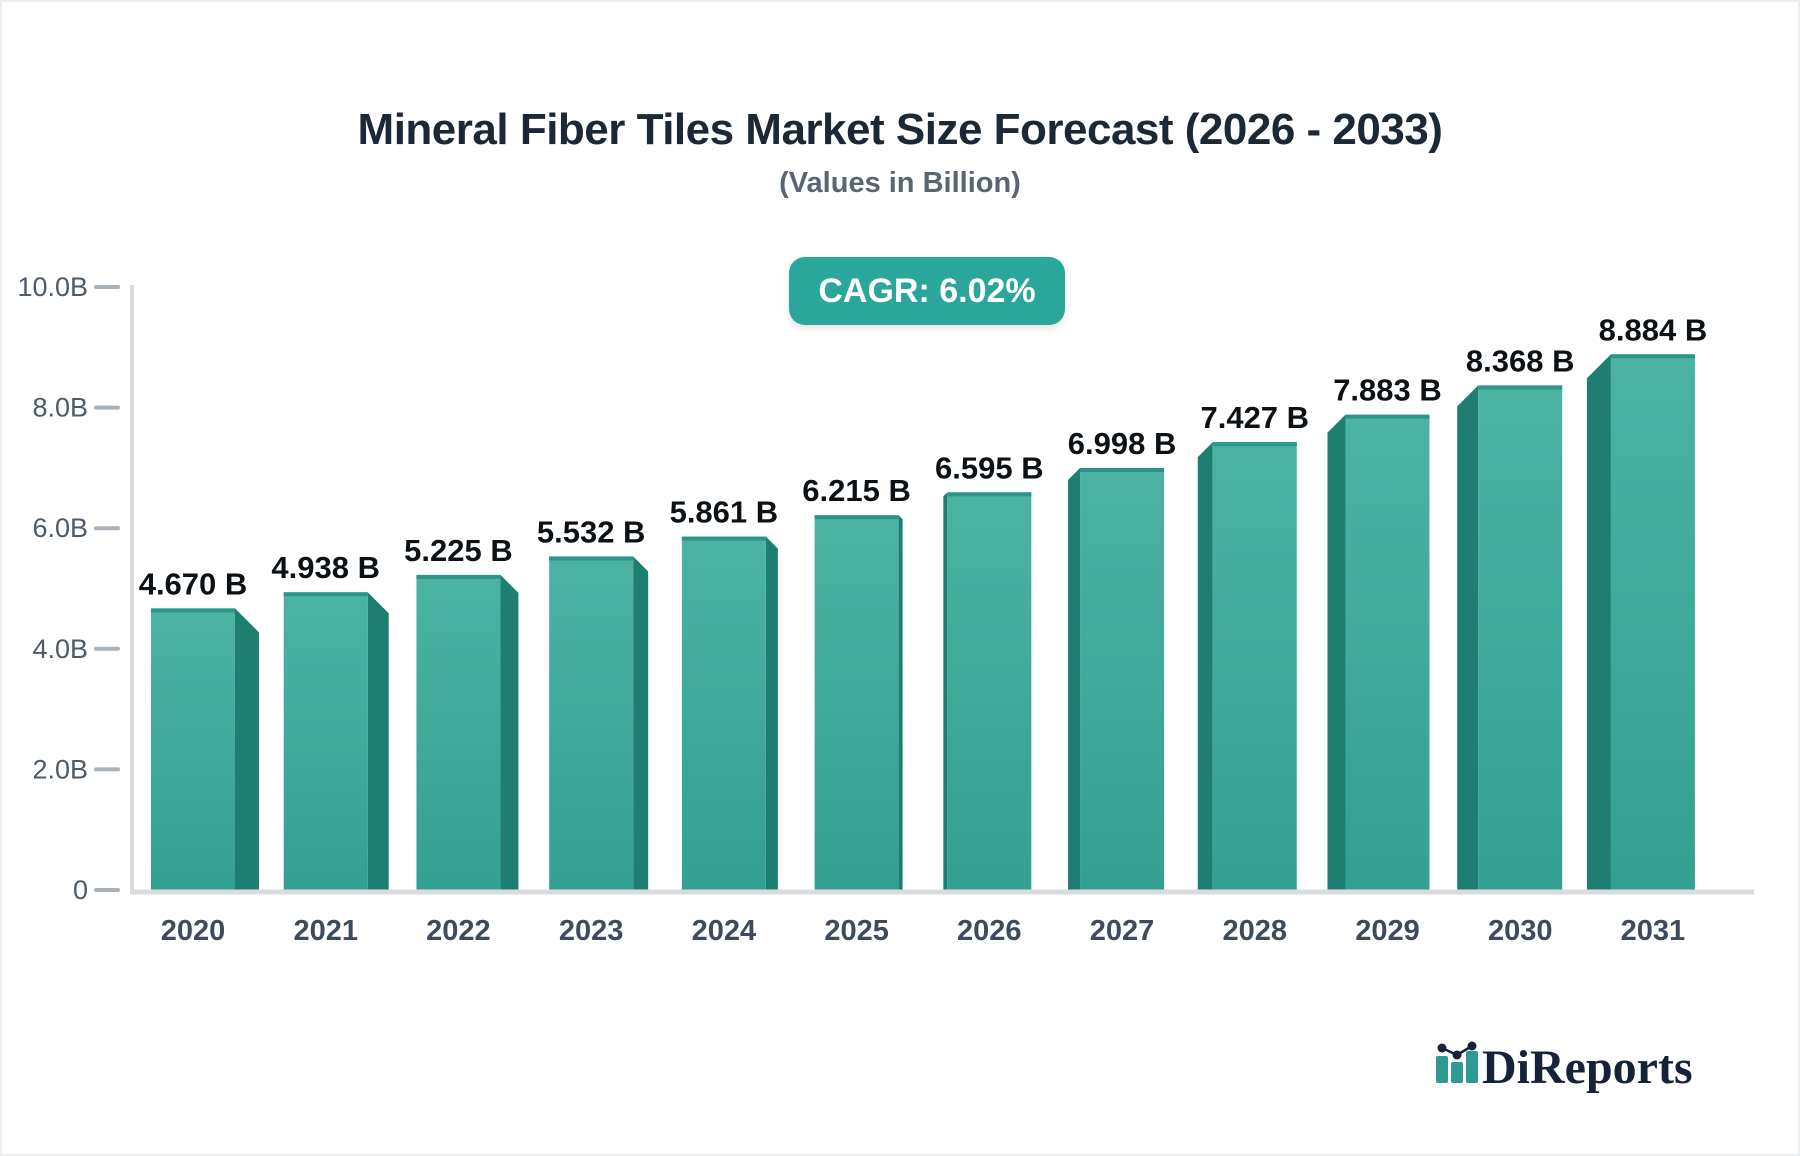 The height and width of the screenshot is (1156, 1800). What do you see at coordinates (724, 931) in the screenshot?
I see `x-axis-label: 2024` at bounding box center [724, 931].